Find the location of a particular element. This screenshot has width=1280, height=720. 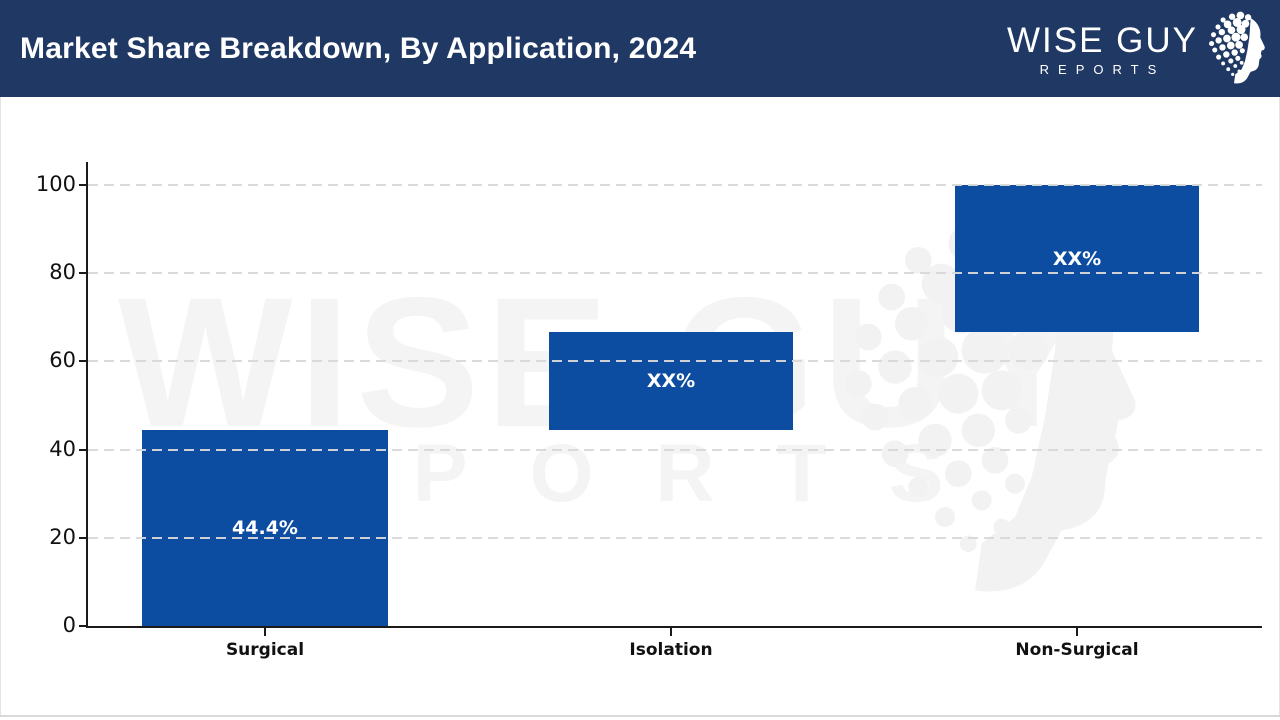

bar-segment: 44.4% is located at coordinates (265, 528).